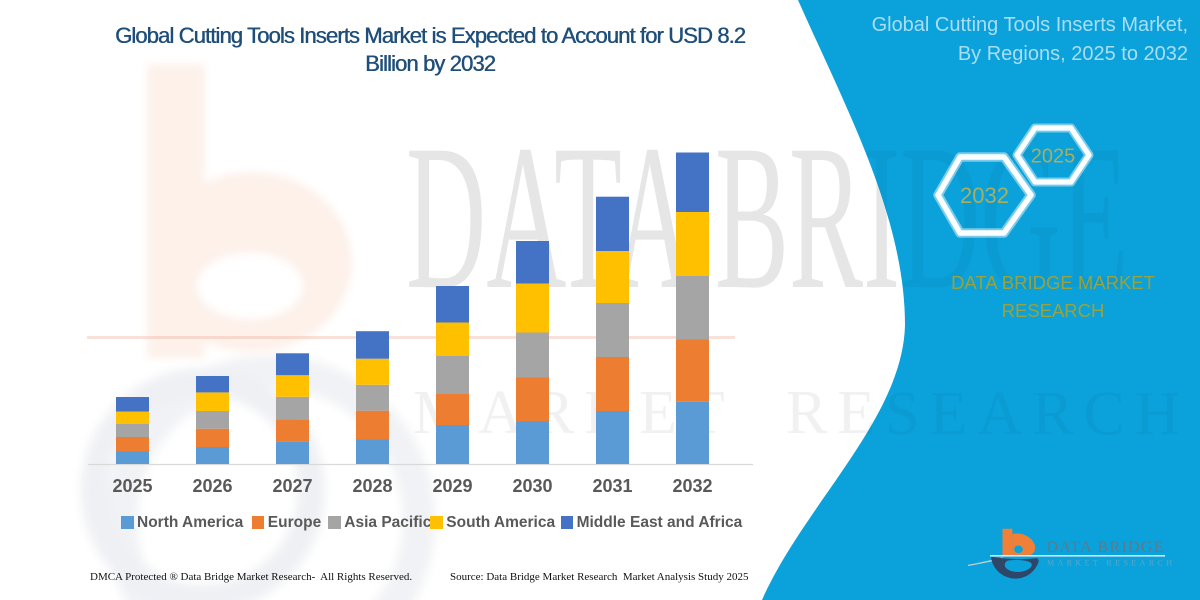 This screenshot has width=1200, height=600. I want to click on svg-text: 2025, so click(1053, 157).